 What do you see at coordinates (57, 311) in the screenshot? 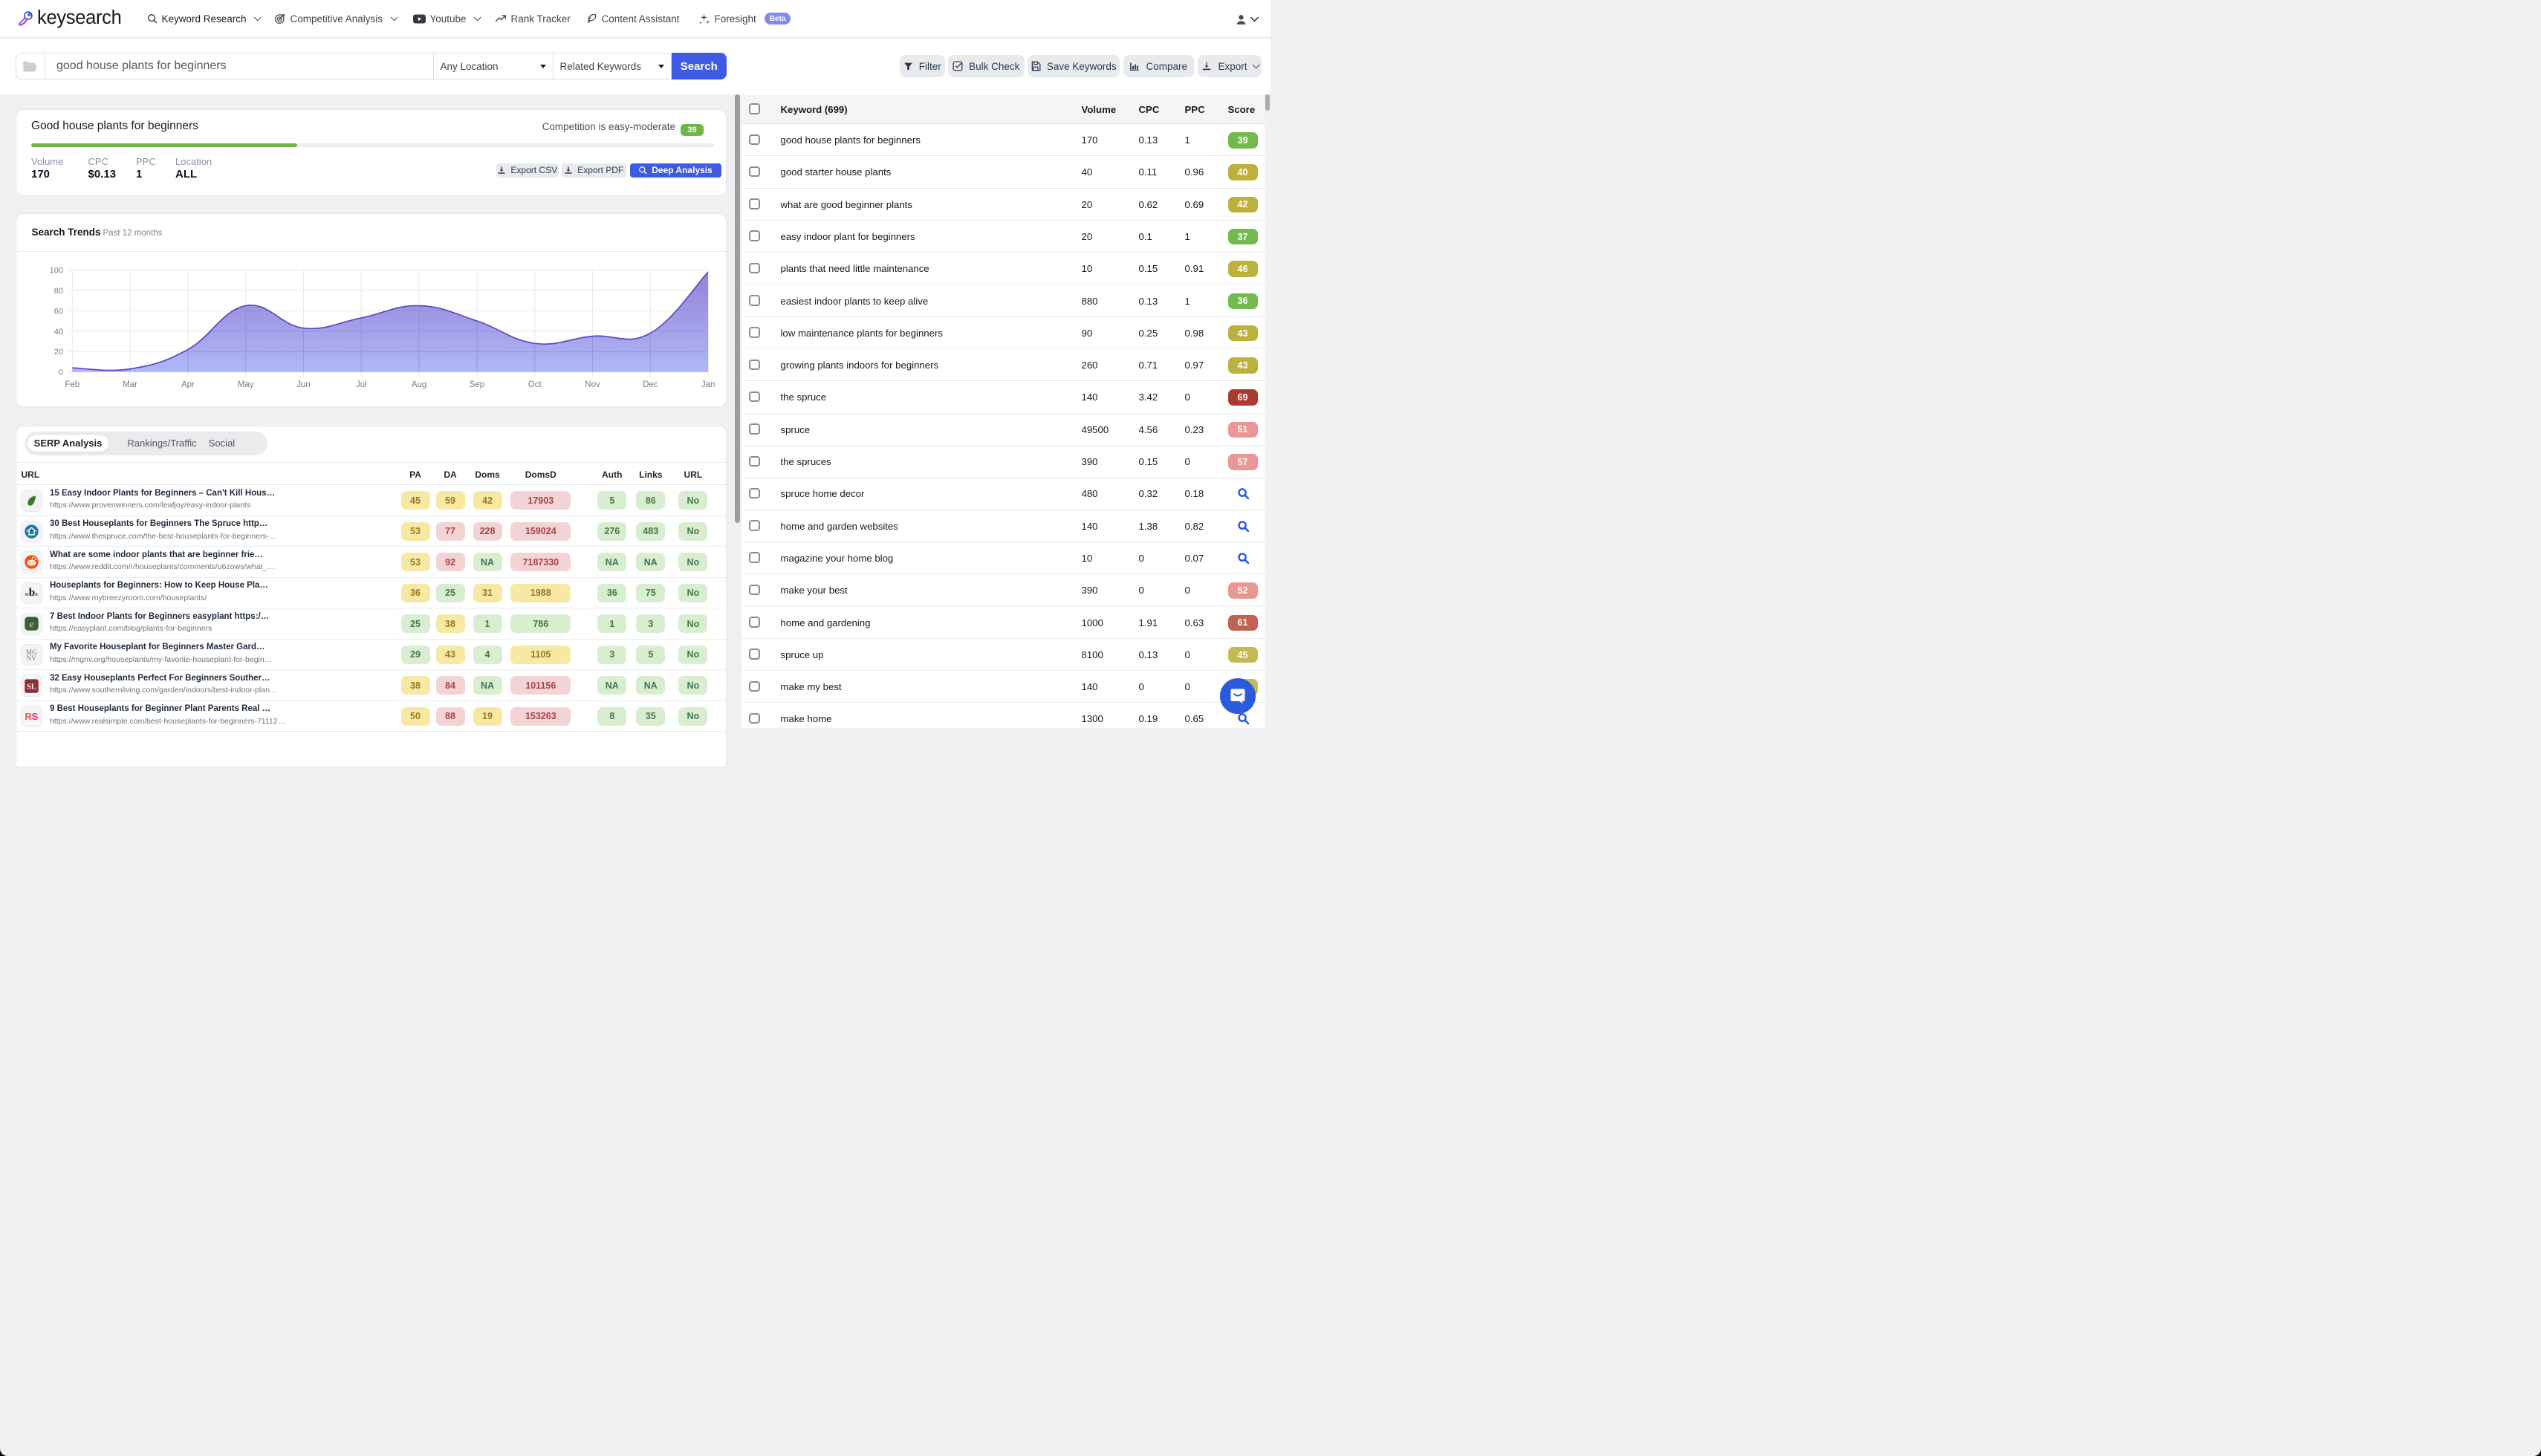
I see `svg-text: 60` at bounding box center [57, 311].